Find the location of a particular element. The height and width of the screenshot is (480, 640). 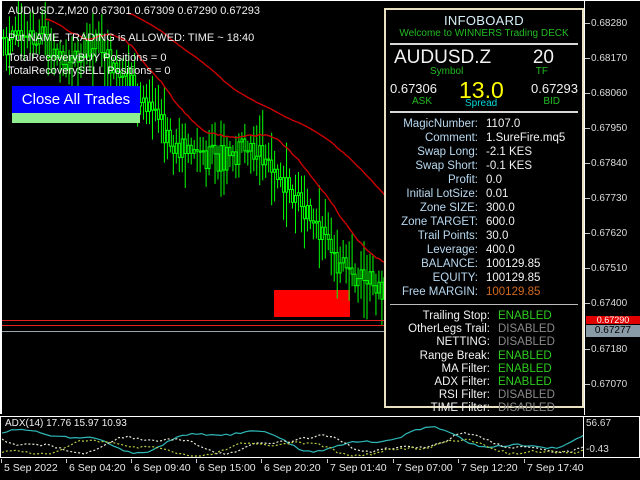

status-row: Range Break: ENABLED is located at coordinates (484, 356).